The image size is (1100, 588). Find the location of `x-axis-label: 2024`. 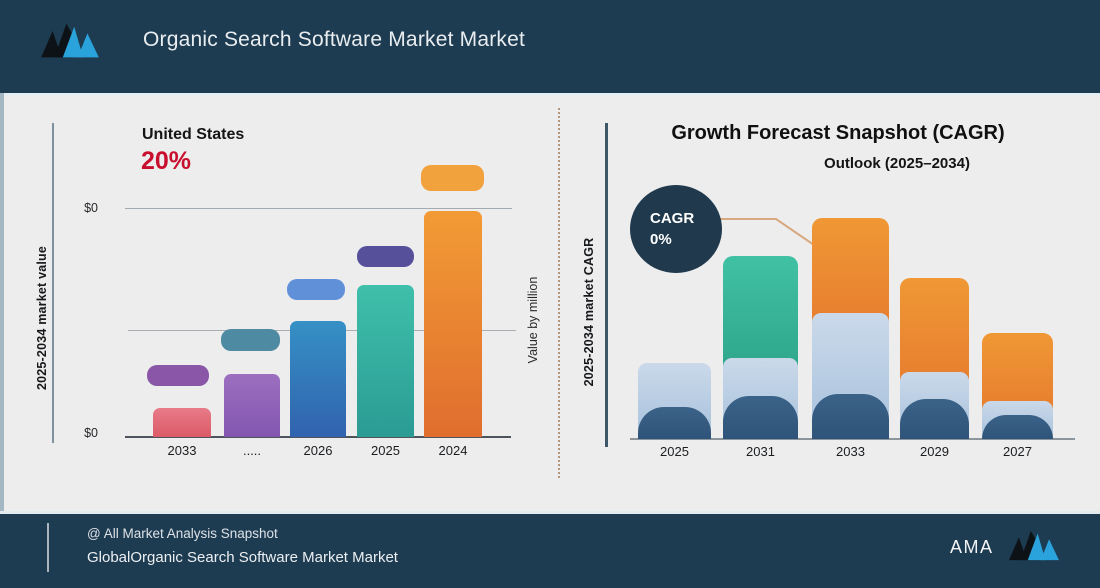

x-axis-label: 2024 is located at coordinates (453, 450).